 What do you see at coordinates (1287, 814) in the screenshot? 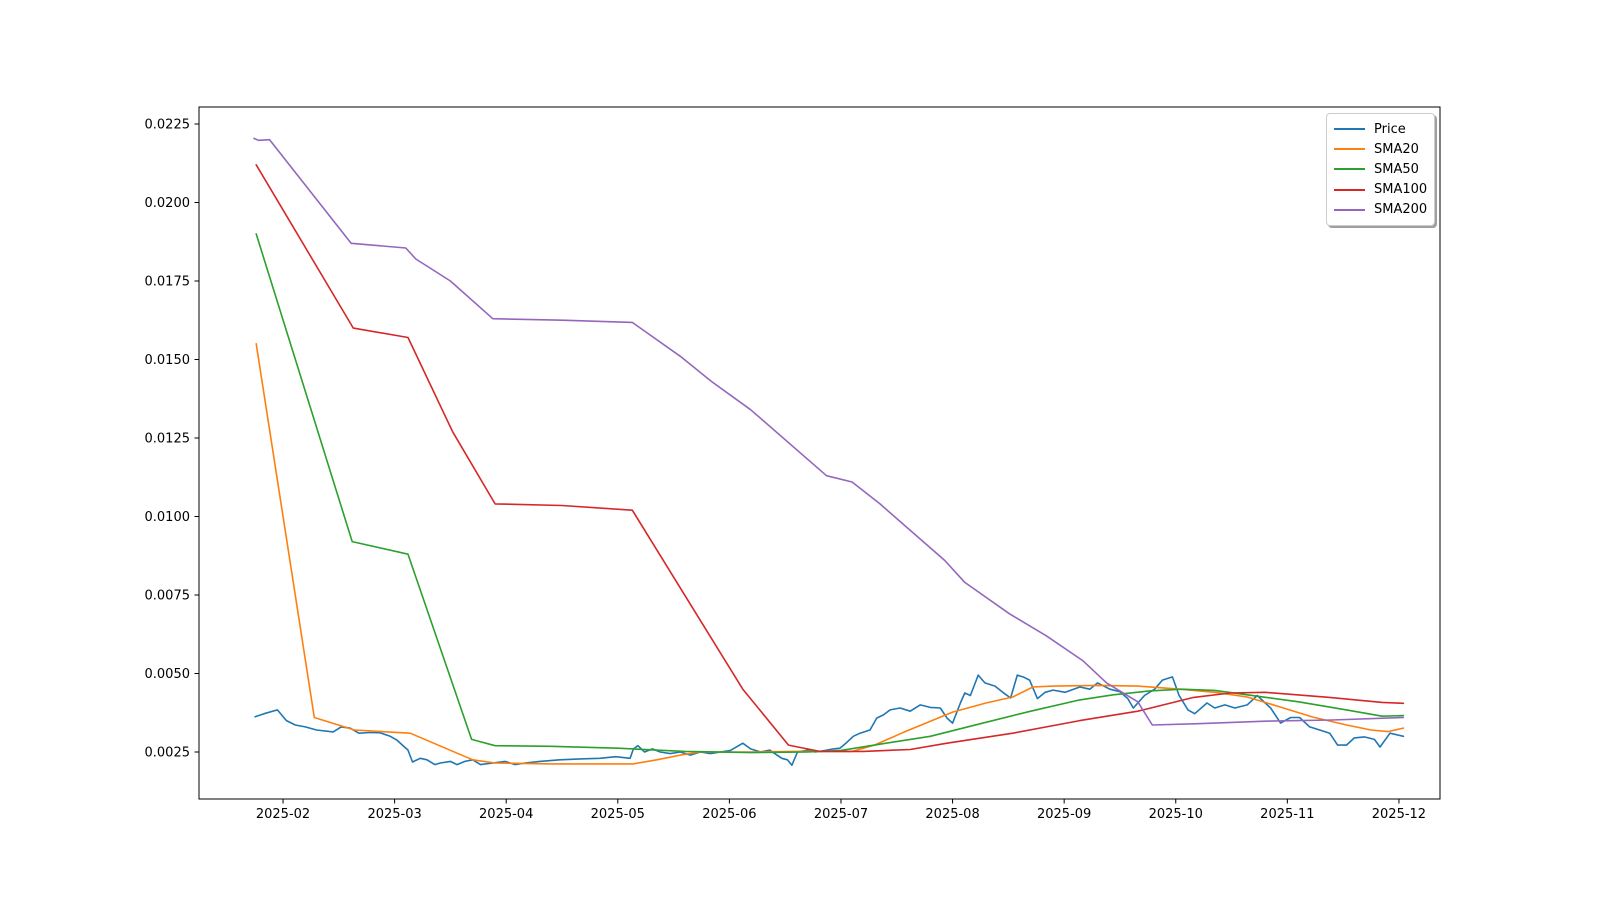
I see `x-tick-label: 2025-11` at bounding box center [1287, 814].